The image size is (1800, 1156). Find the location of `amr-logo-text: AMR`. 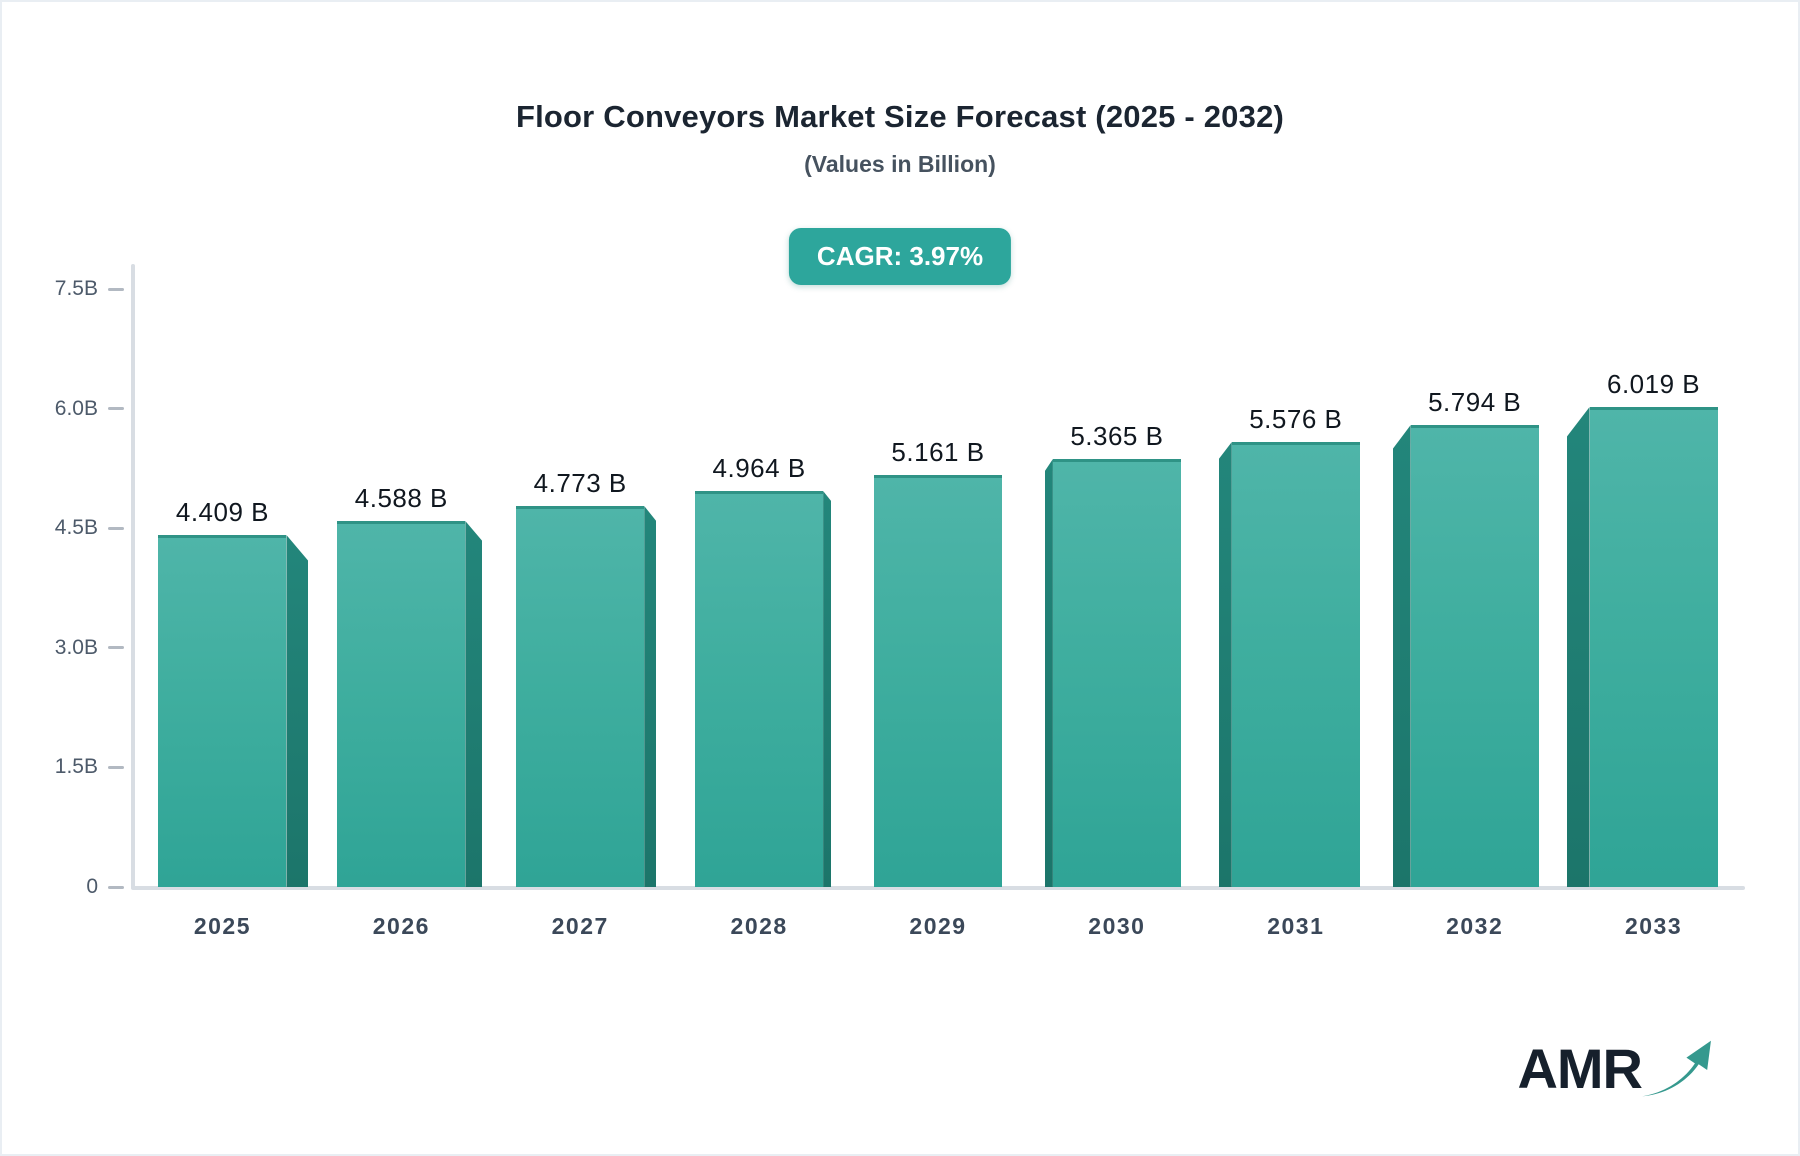

amr-logo-text: AMR is located at coordinates (1580, 1068).